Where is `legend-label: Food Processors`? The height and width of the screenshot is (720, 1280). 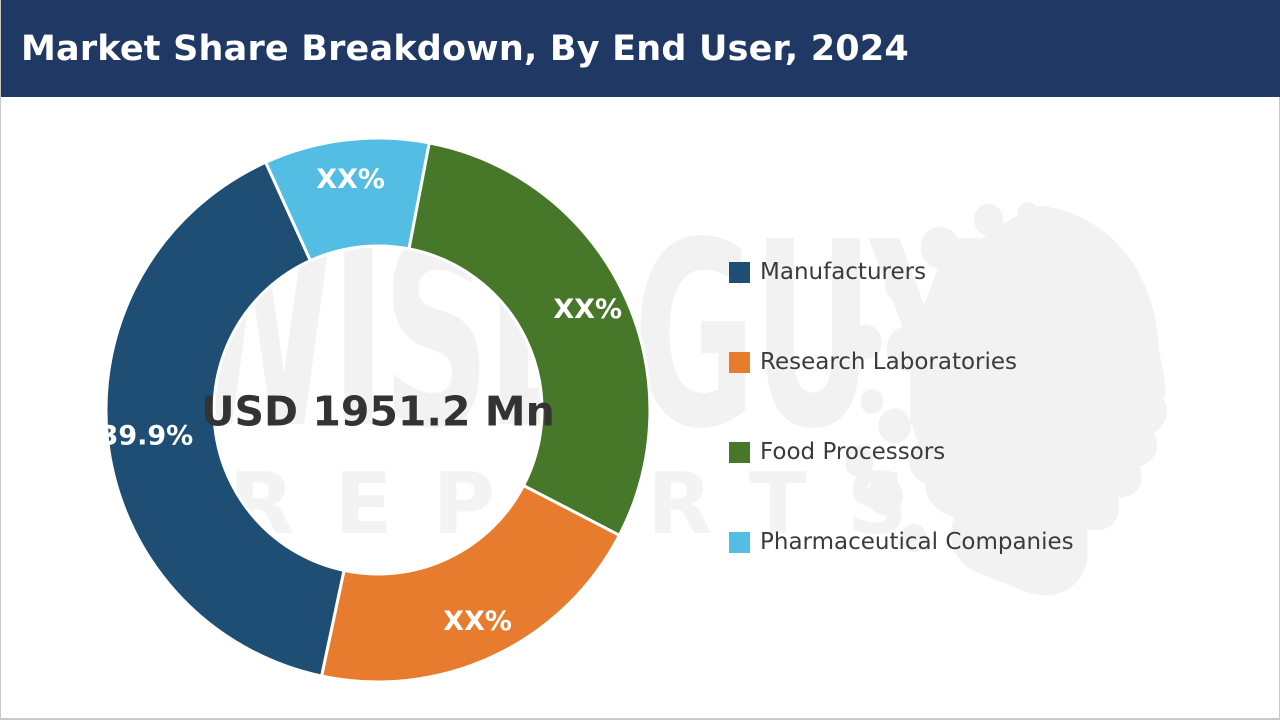
legend-label: Food Processors is located at coordinates (853, 452).